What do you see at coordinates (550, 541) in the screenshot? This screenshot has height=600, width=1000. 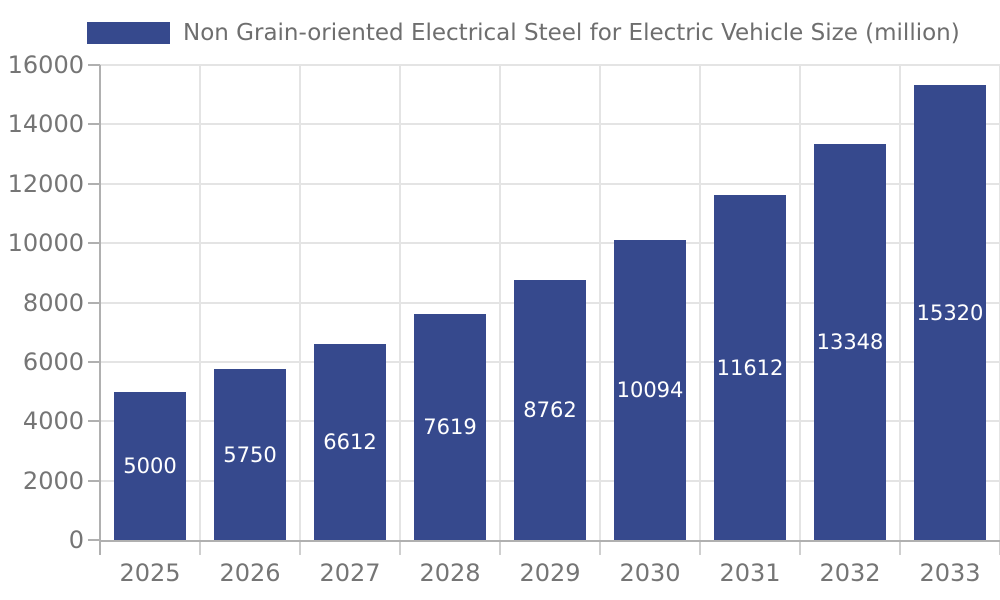 I see `x-axis-line` at bounding box center [550, 541].